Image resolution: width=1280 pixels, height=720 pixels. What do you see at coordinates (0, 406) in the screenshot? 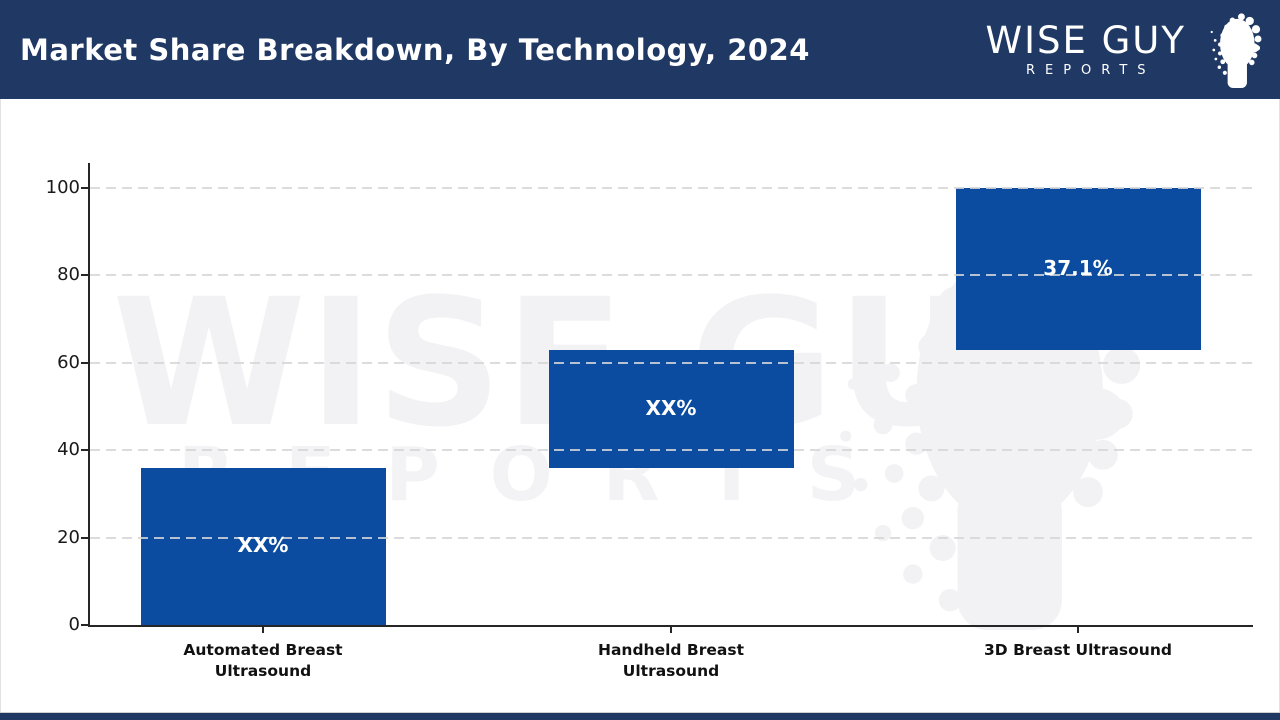
I see `page-left-edge` at bounding box center [0, 406].